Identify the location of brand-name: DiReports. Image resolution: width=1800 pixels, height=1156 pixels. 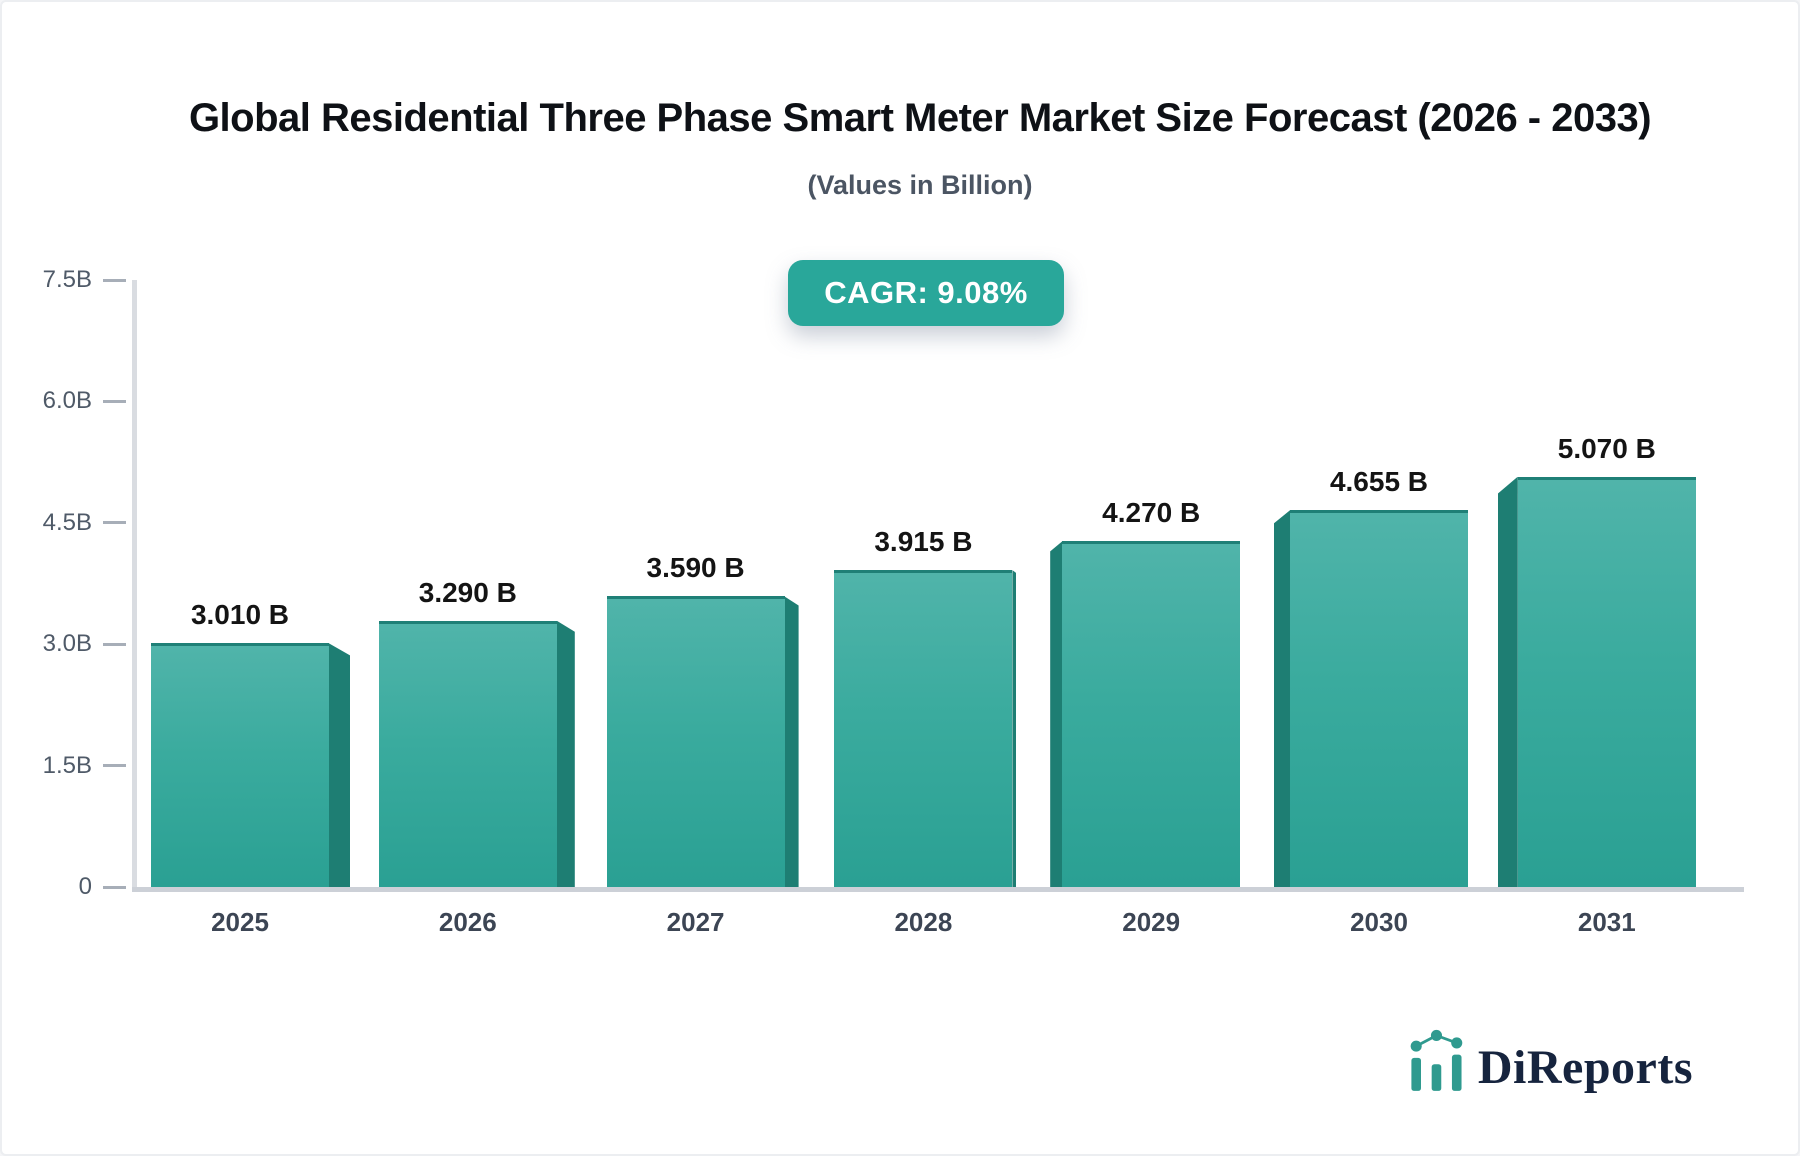
(1585, 1067).